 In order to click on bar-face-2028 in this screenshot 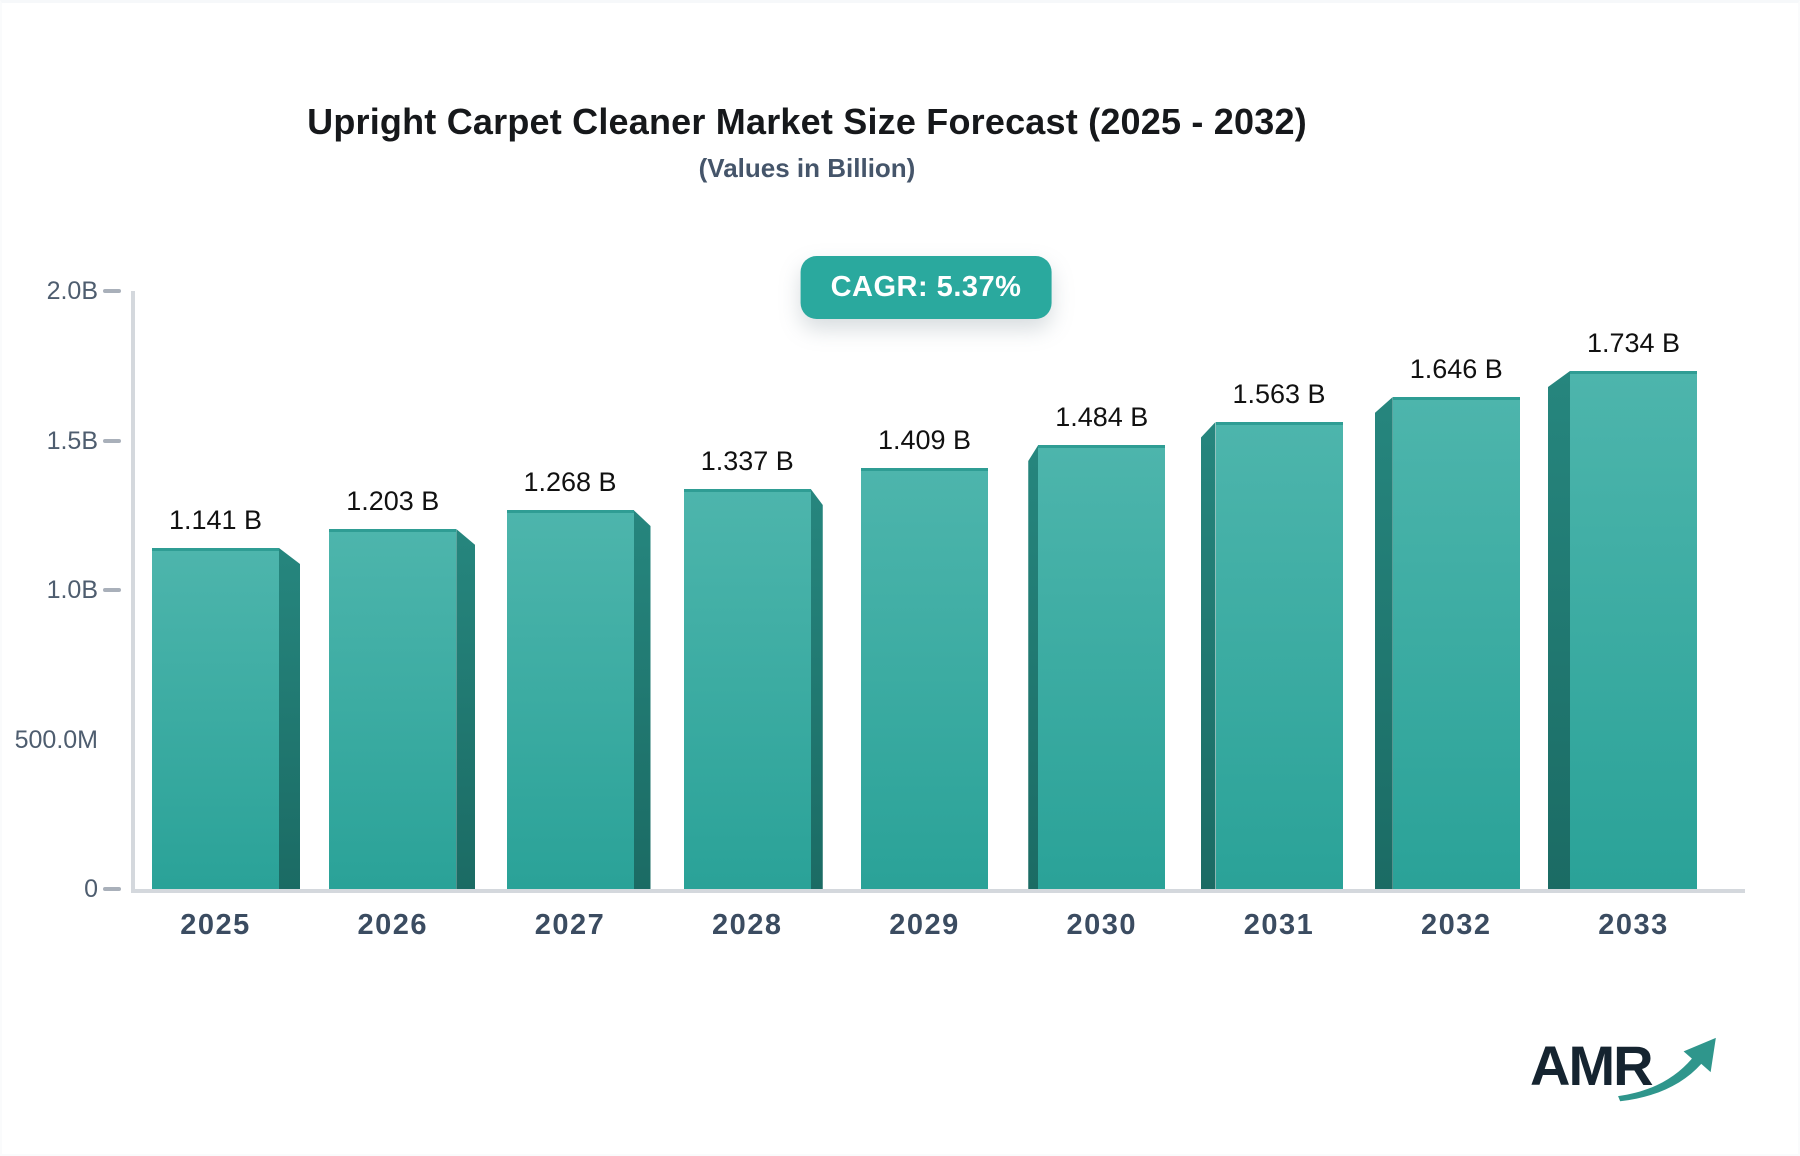, I will do `click(747, 689)`.